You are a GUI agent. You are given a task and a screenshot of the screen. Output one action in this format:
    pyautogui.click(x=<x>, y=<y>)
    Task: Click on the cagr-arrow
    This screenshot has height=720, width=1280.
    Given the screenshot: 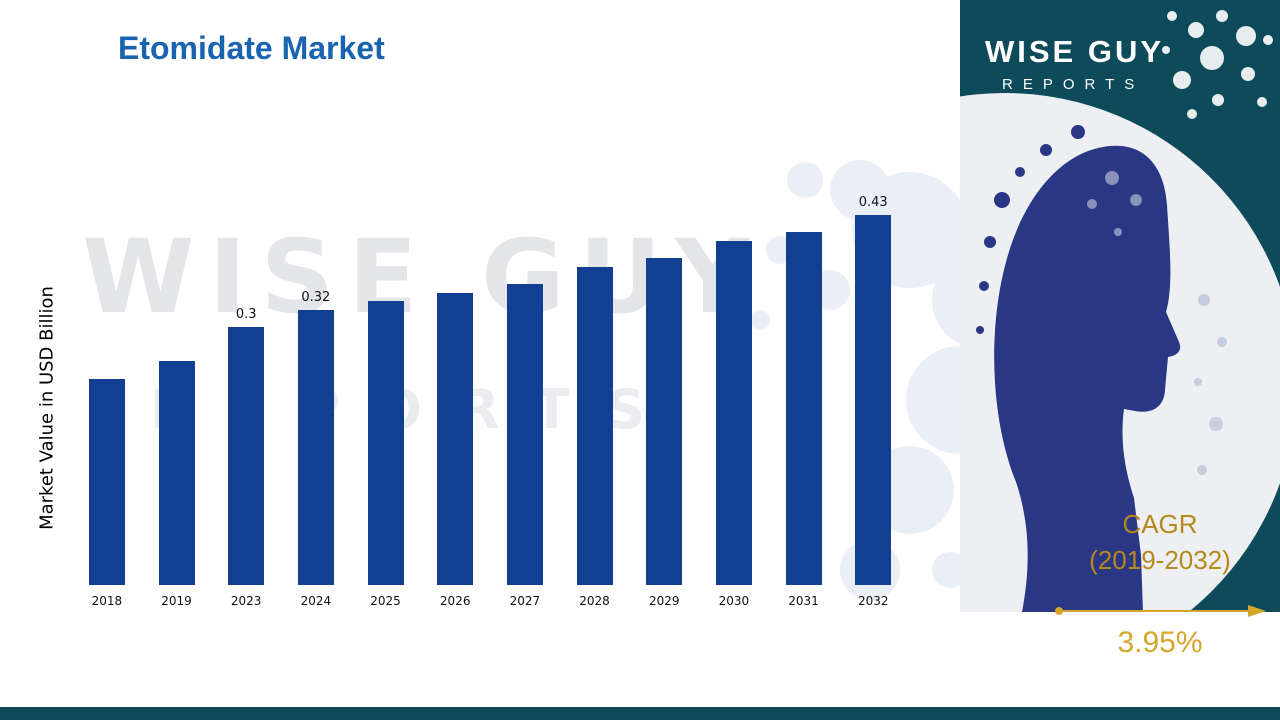 What is the action you would take?
    pyautogui.click(x=1160, y=611)
    